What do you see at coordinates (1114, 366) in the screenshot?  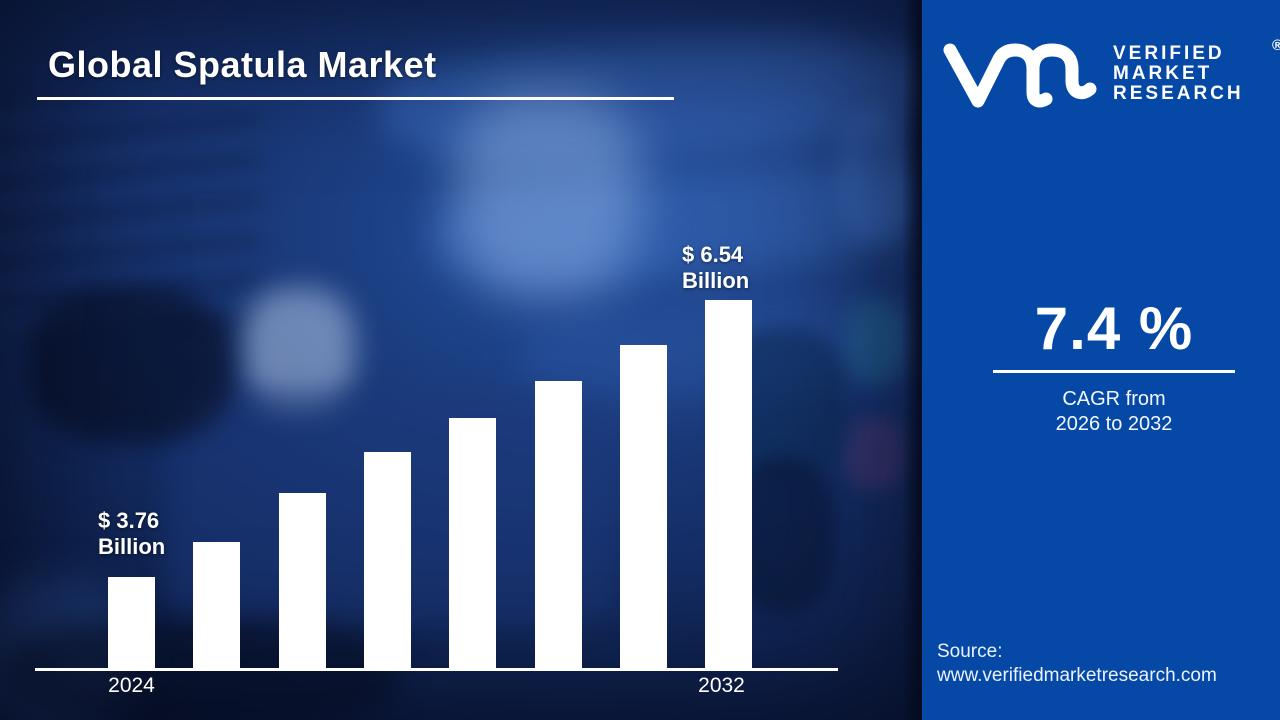 I see `cagr-block: 7.4 % CAGR from 2026 to 2032` at bounding box center [1114, 366].